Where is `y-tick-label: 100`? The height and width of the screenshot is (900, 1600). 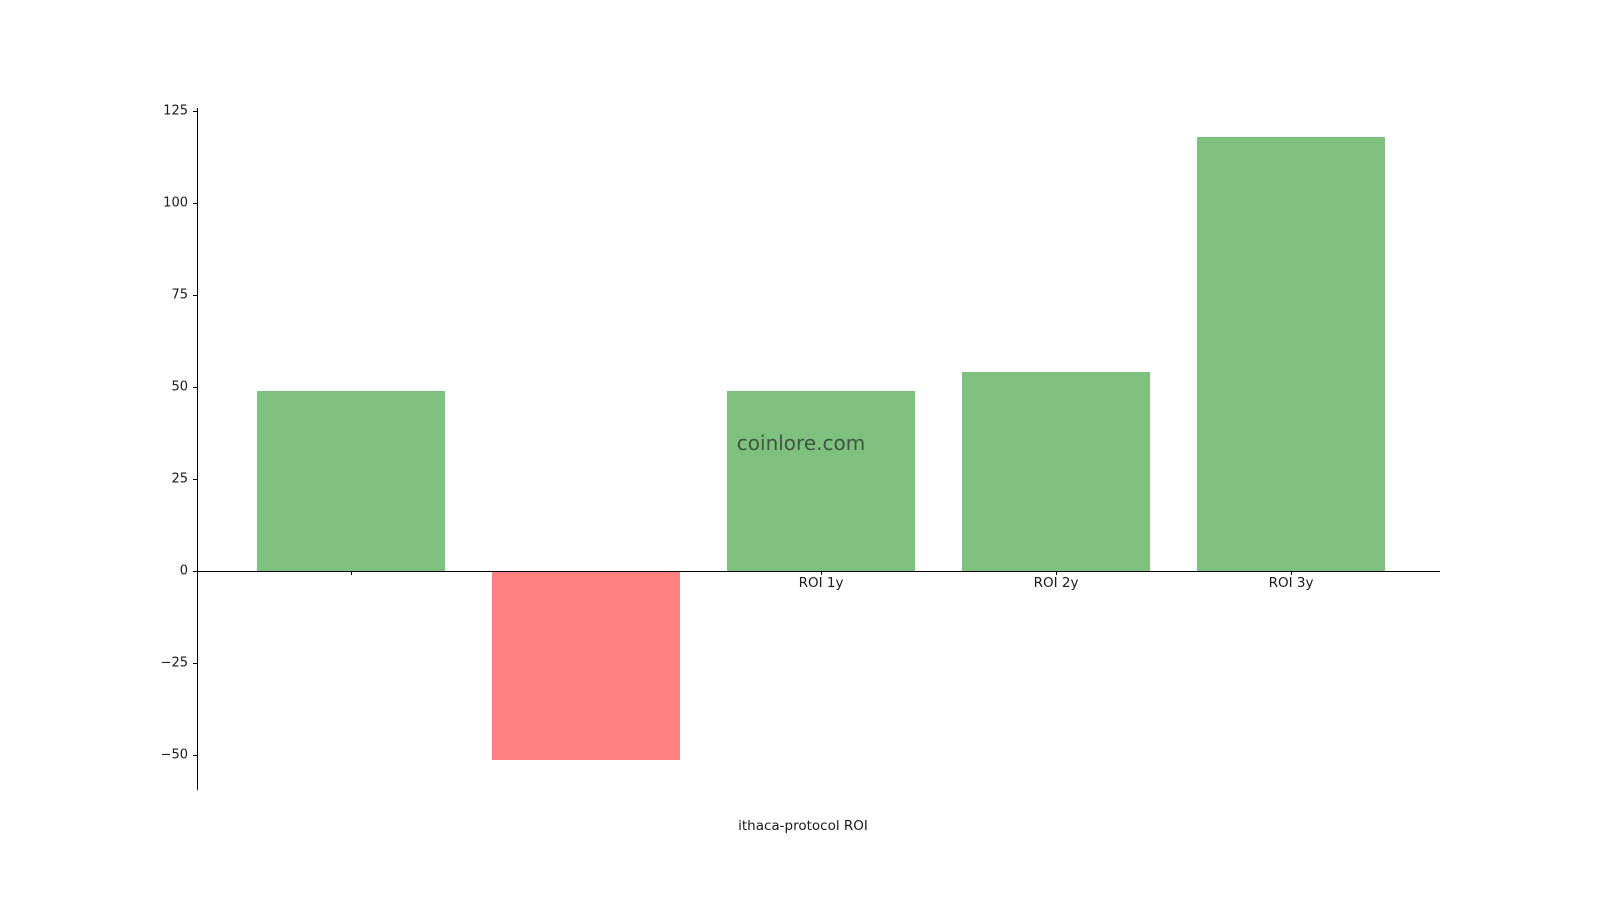 y-tick-label: 100 is located at coordinates (175, 203).